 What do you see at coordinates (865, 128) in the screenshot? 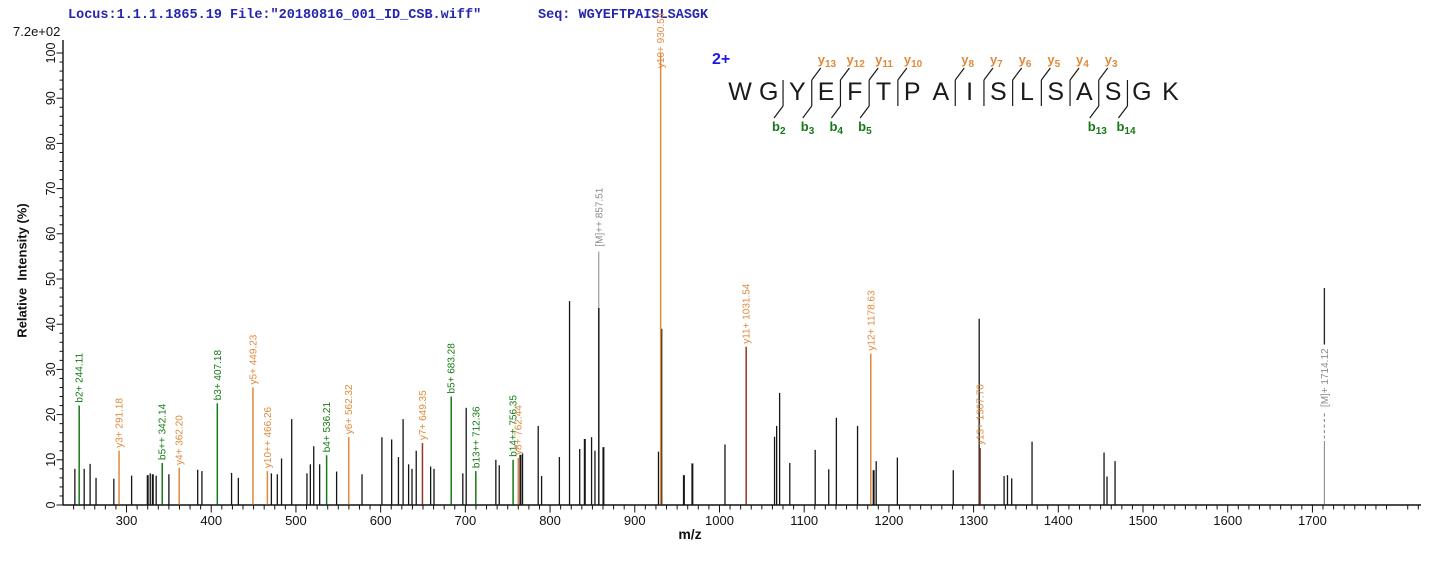
I see `b-ion-label: b5` at bounding box center [865, 128].